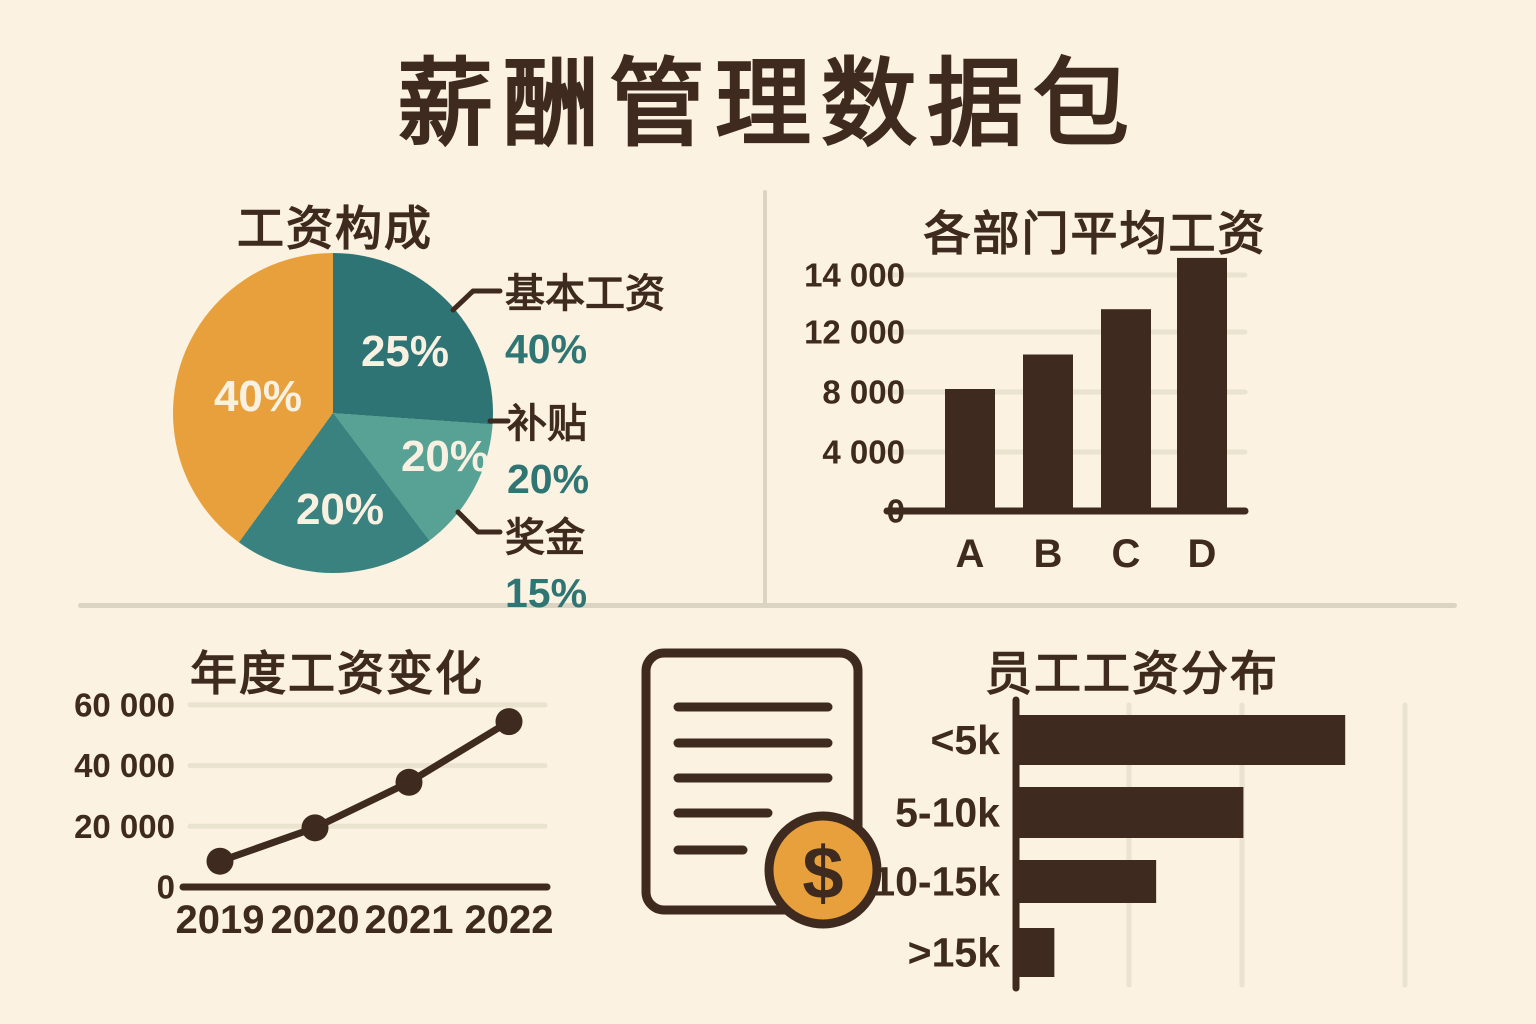 The image size is (1536, 1024). What do you see at coordinates (863, 392) in the screenshot?
I see `y-tick-label: 8 000` at bounding box center [863, 392].